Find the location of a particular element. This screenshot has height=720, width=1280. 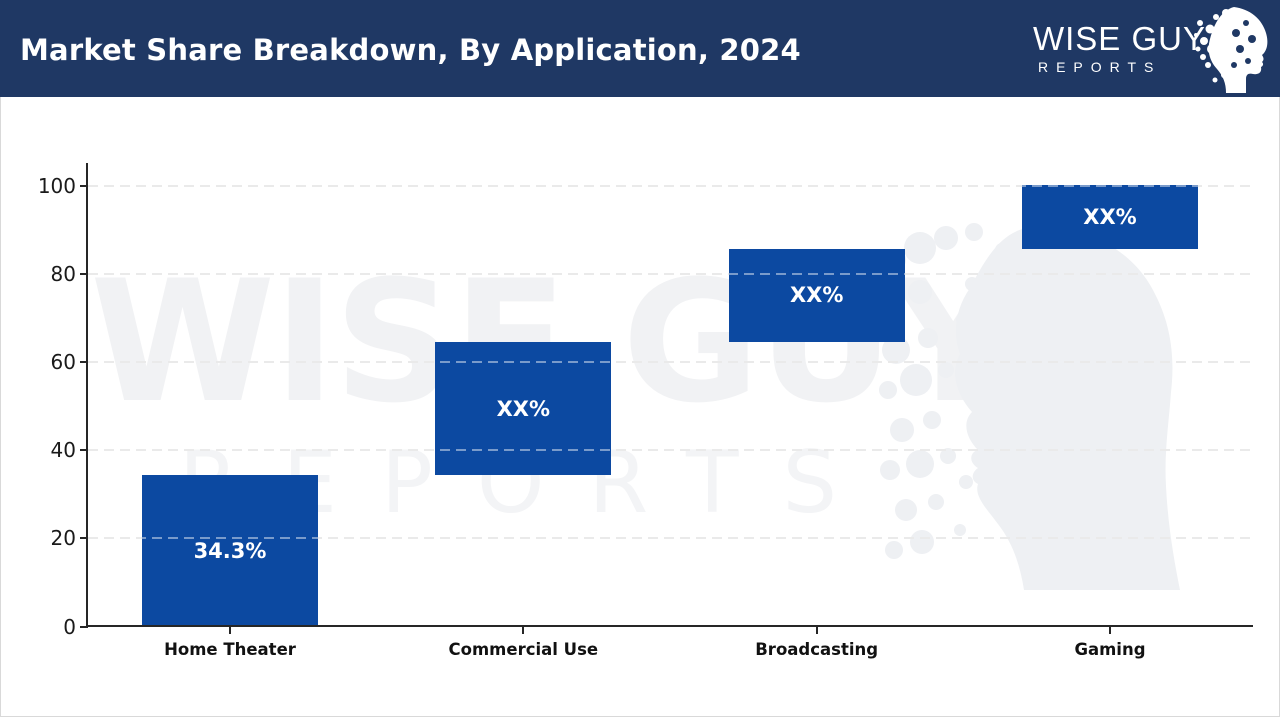

bar-commercial-use is located at coordinates (523, 408).